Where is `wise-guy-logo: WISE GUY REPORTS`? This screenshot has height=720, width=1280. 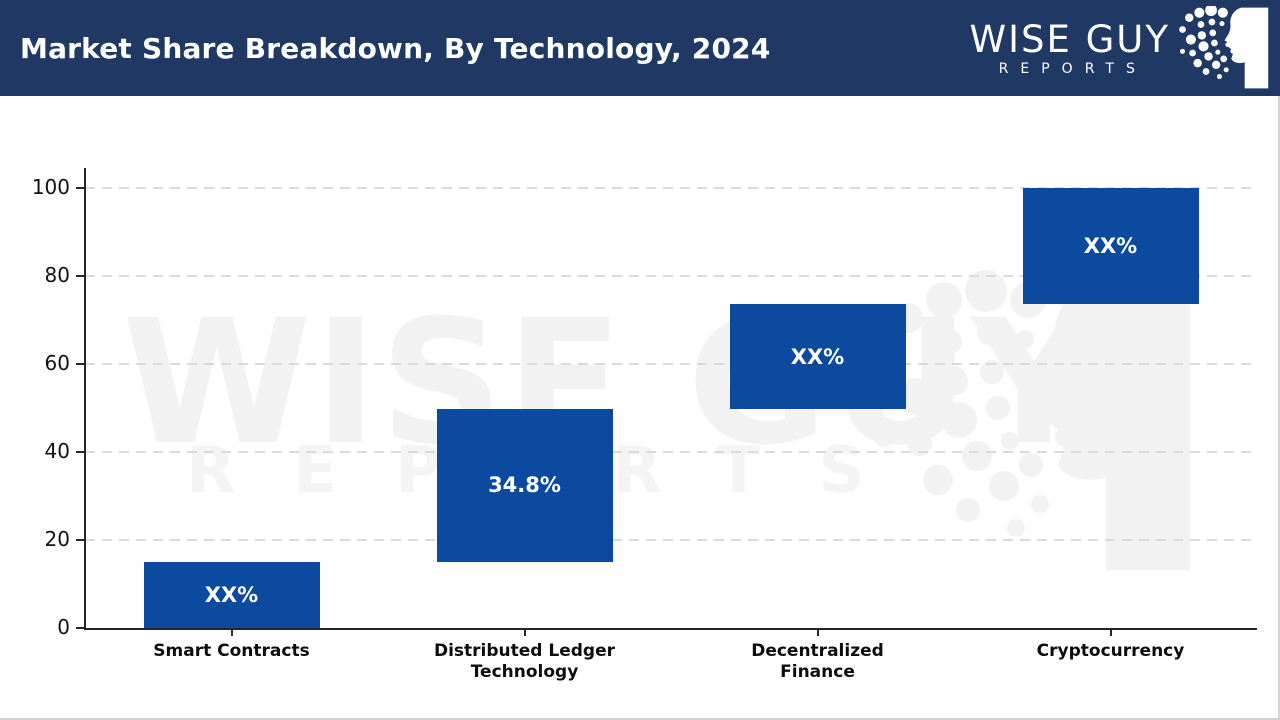
wise-guy-logo: WISE GUY REPORTS is located at coordinates (1125, 48).